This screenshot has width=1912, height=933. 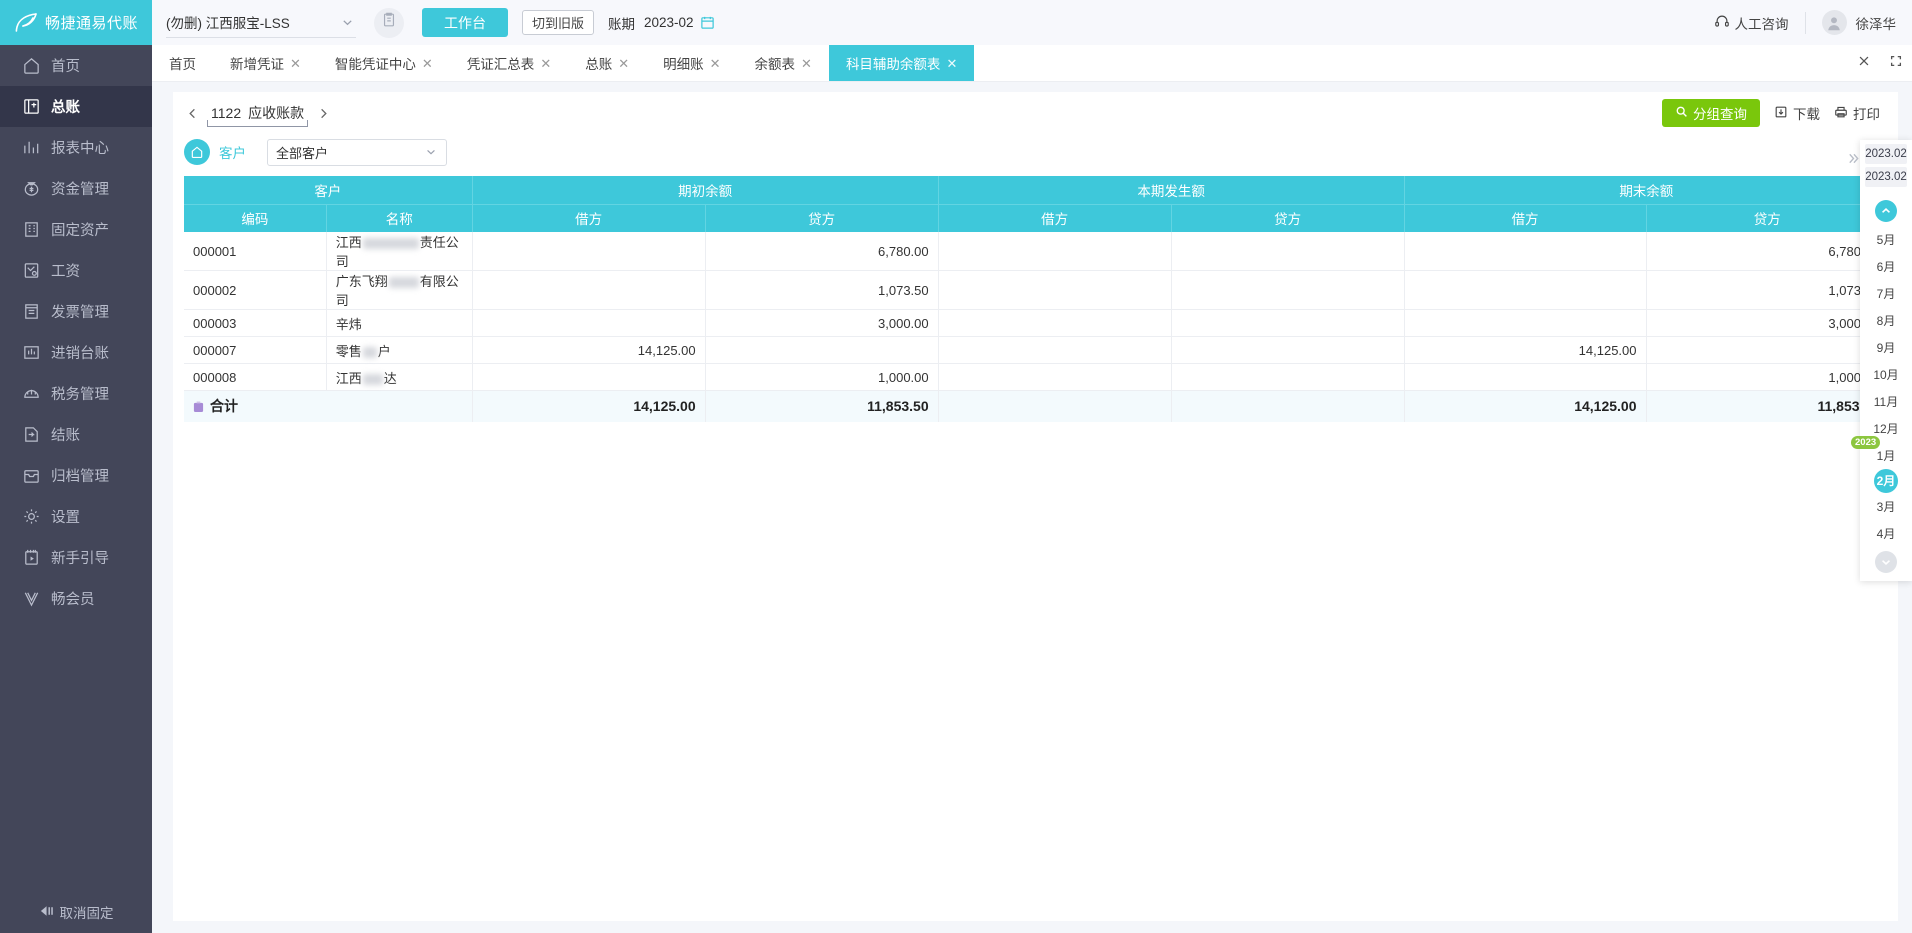 I want to click on account-book-button, so click(x=389, y=22).